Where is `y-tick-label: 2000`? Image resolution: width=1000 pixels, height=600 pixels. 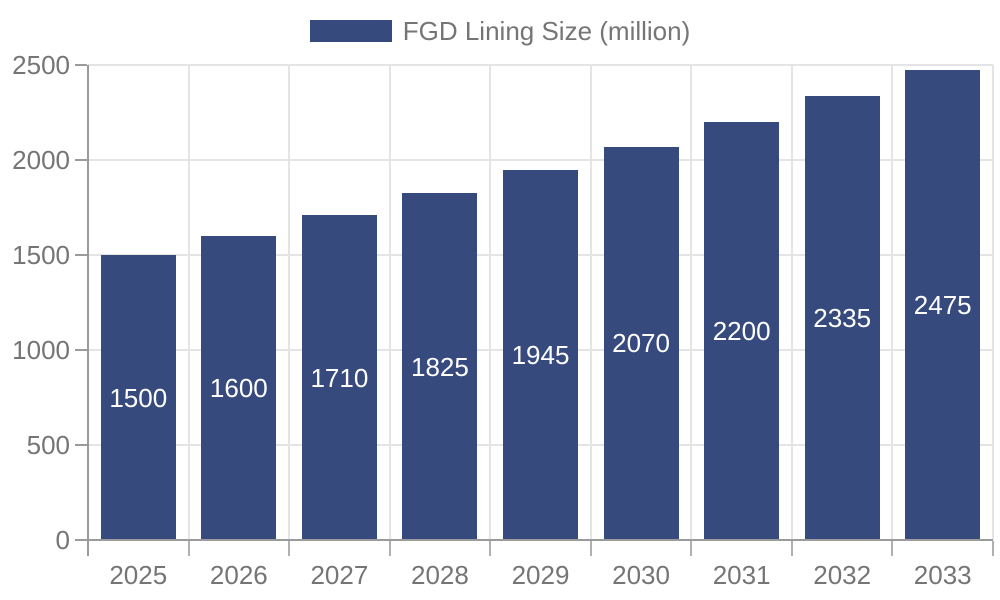 y-tick-label: 2000 is located at coordinates (41, 160).